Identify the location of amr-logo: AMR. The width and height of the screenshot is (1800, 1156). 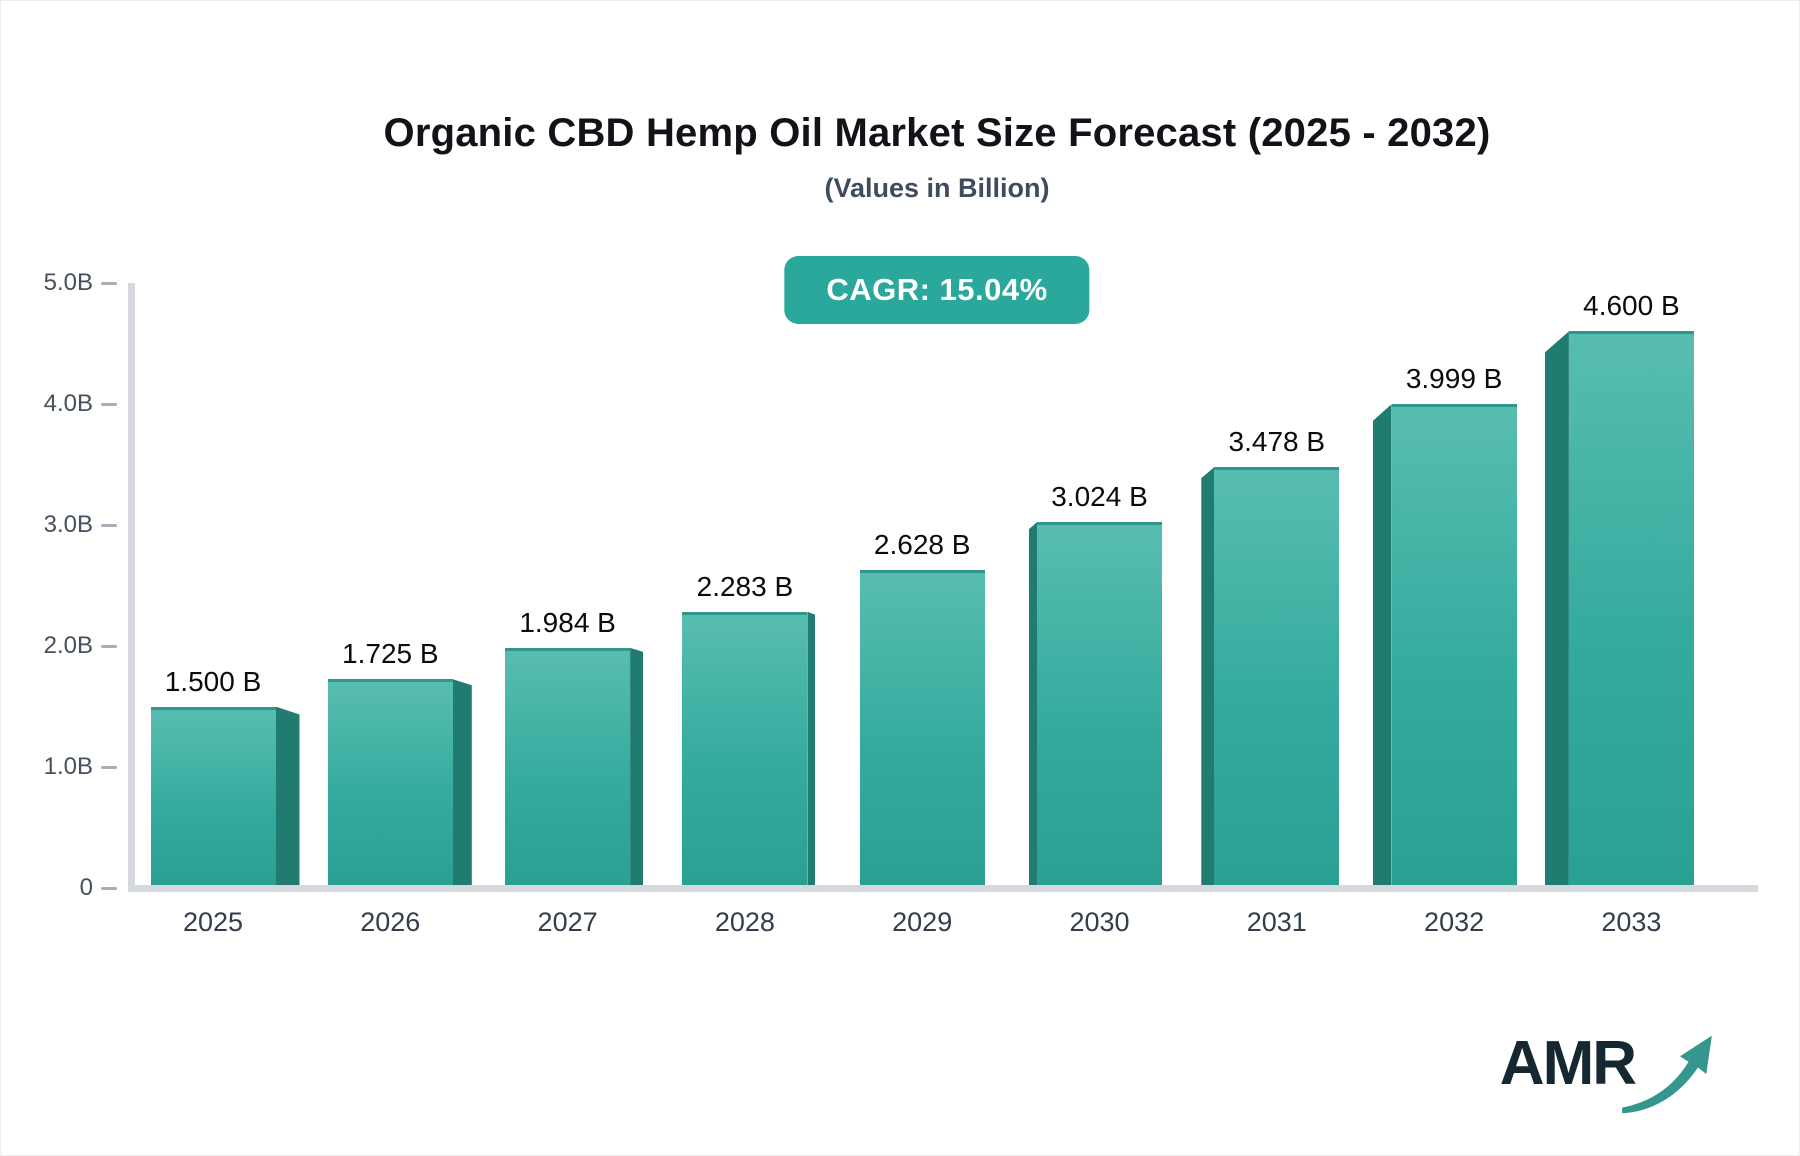
(1607, 1073).